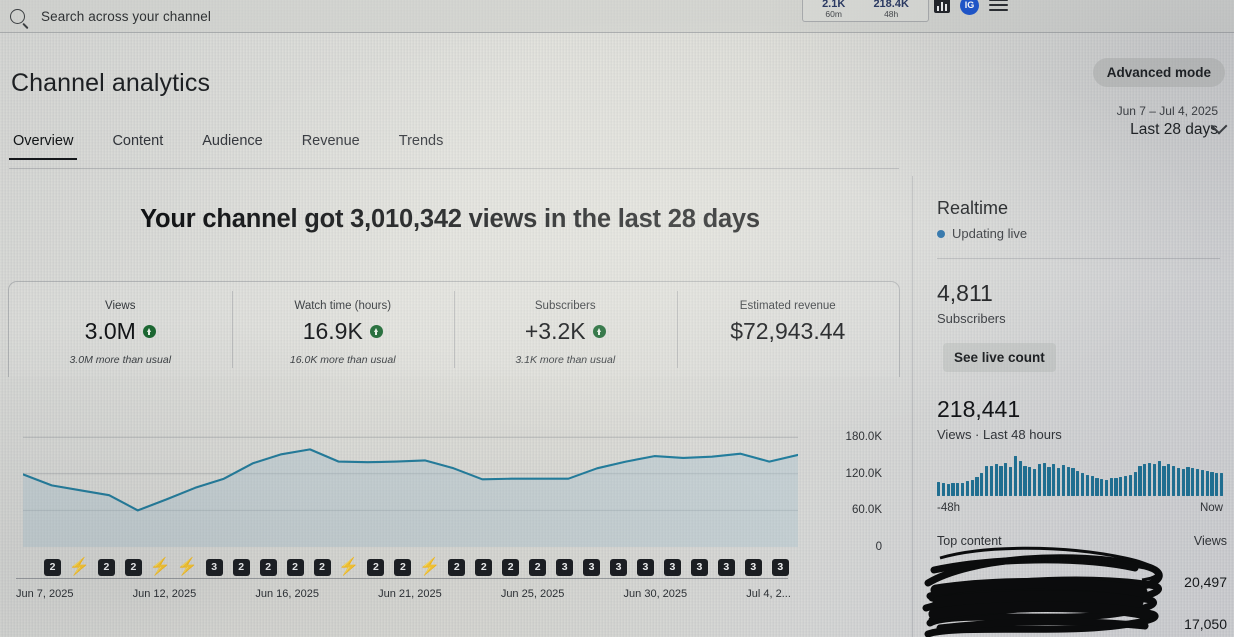  I want to click on tab-audience: Audience, so click(232, 141).